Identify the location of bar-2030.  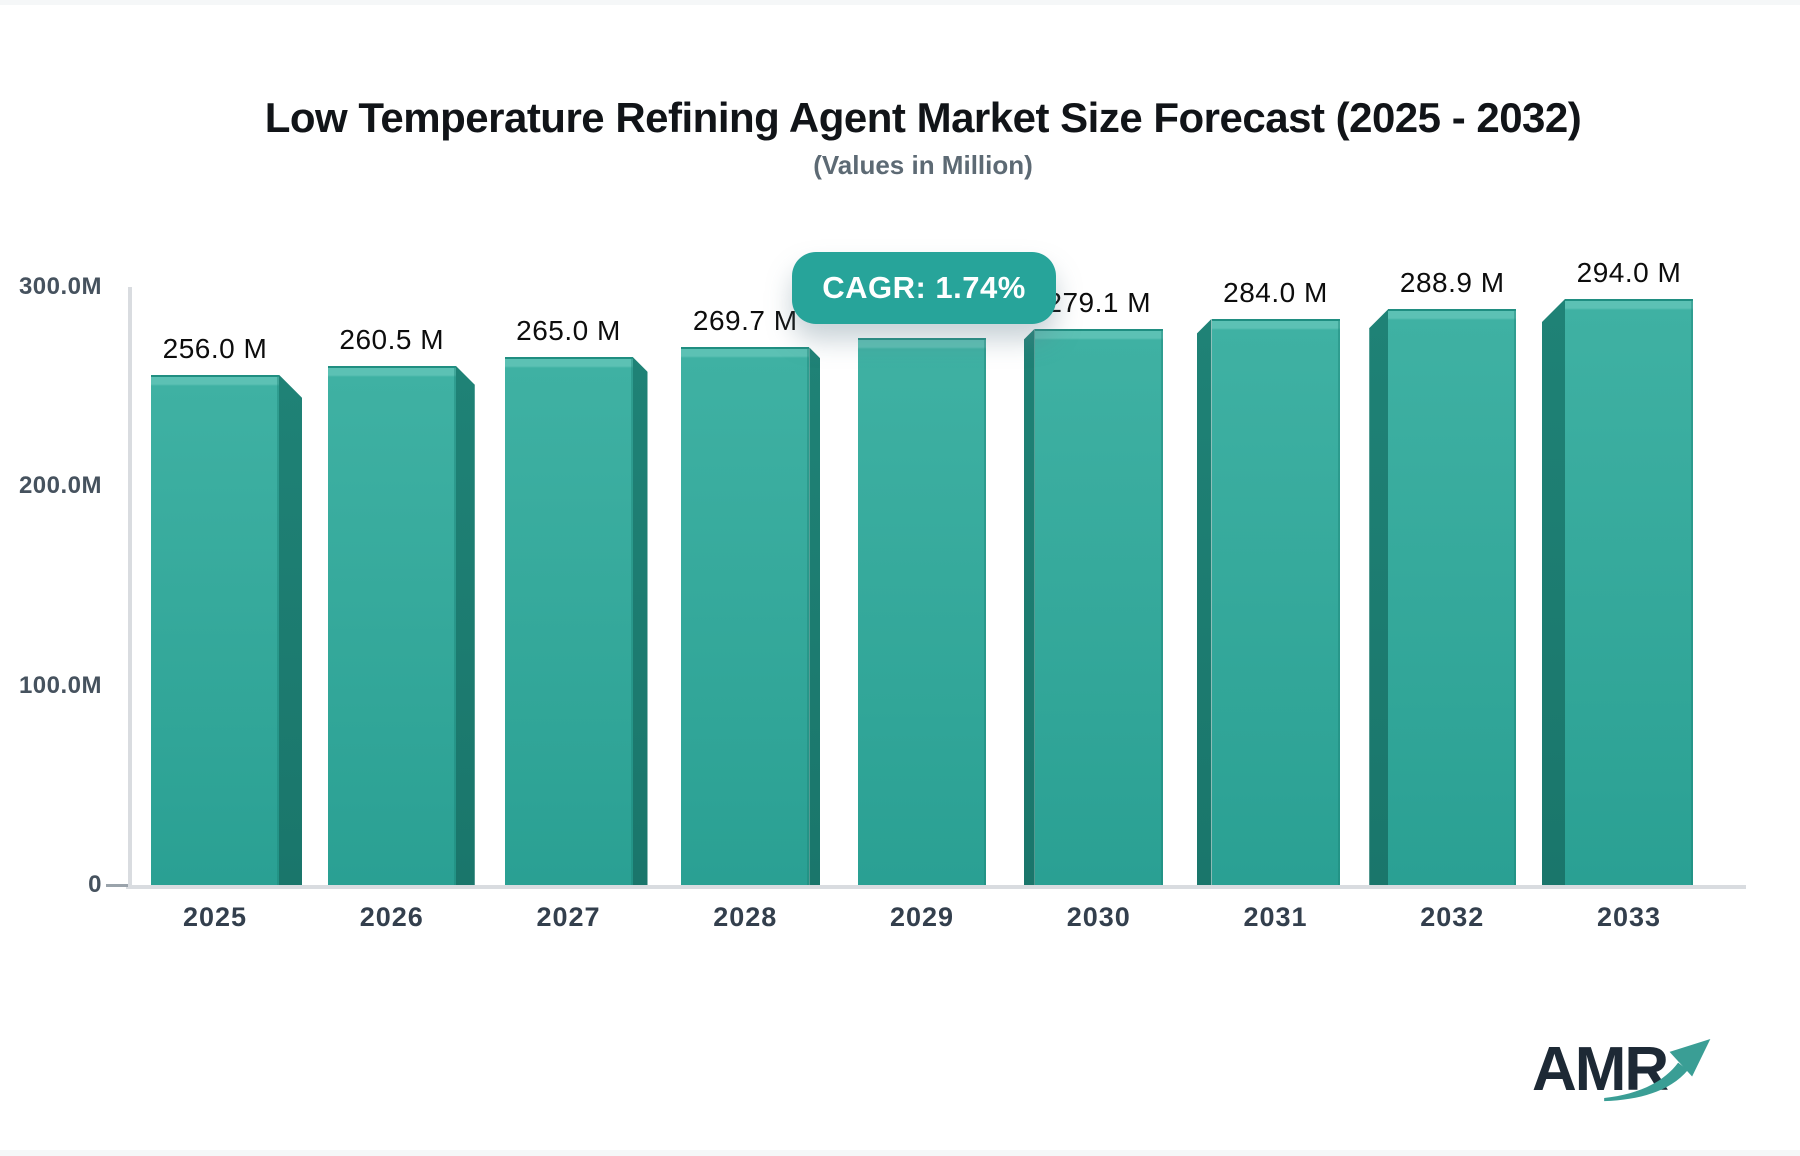
(1098, 606).